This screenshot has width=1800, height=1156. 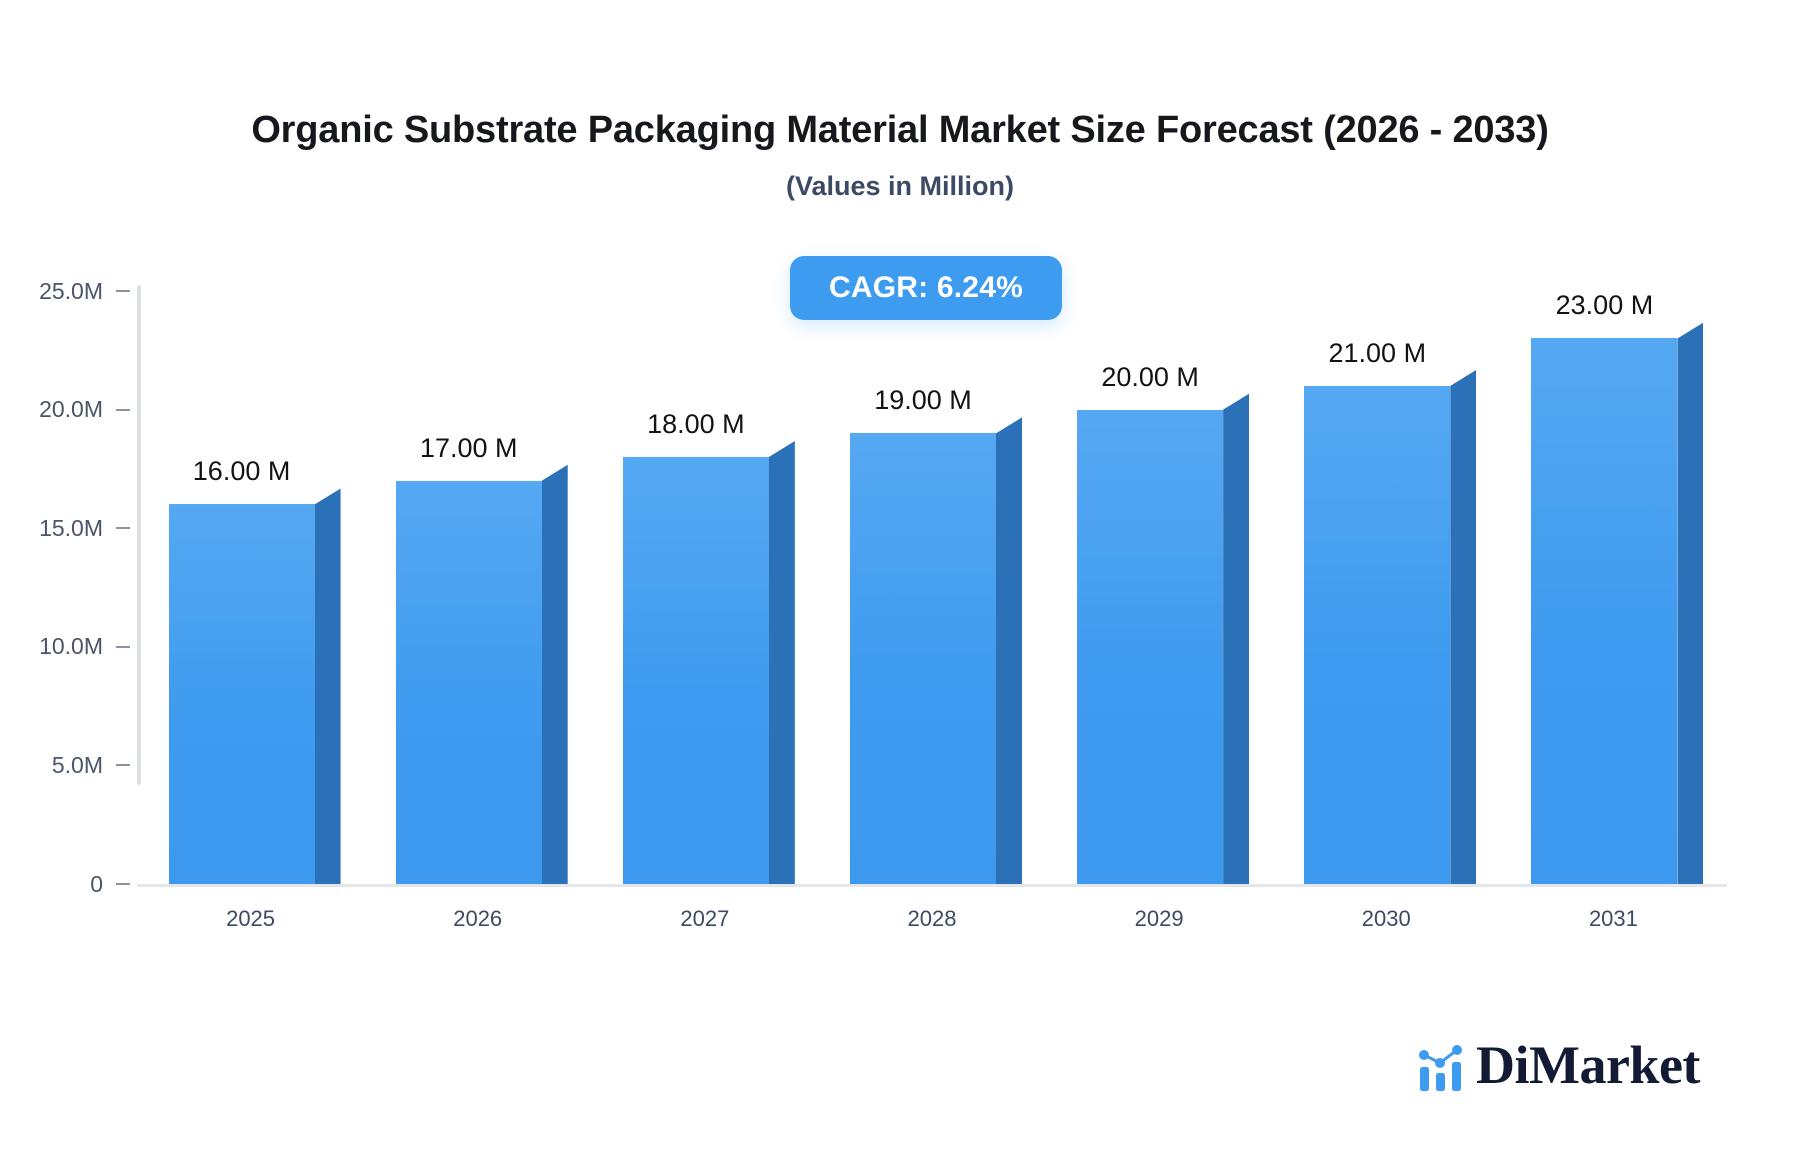 I want to click on bar-2025, so click(x=254, y=558).